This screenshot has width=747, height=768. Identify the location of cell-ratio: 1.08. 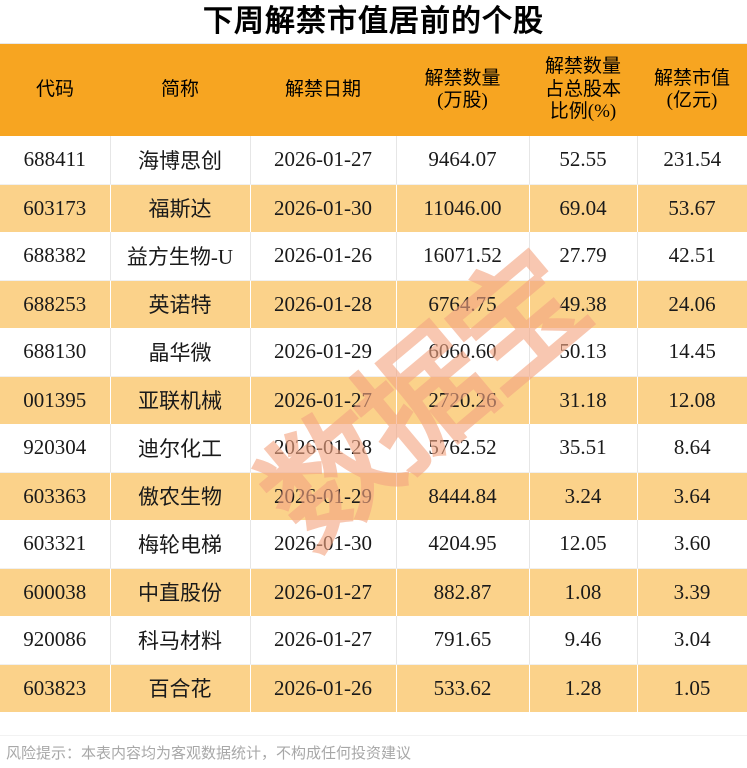
(583, 591).